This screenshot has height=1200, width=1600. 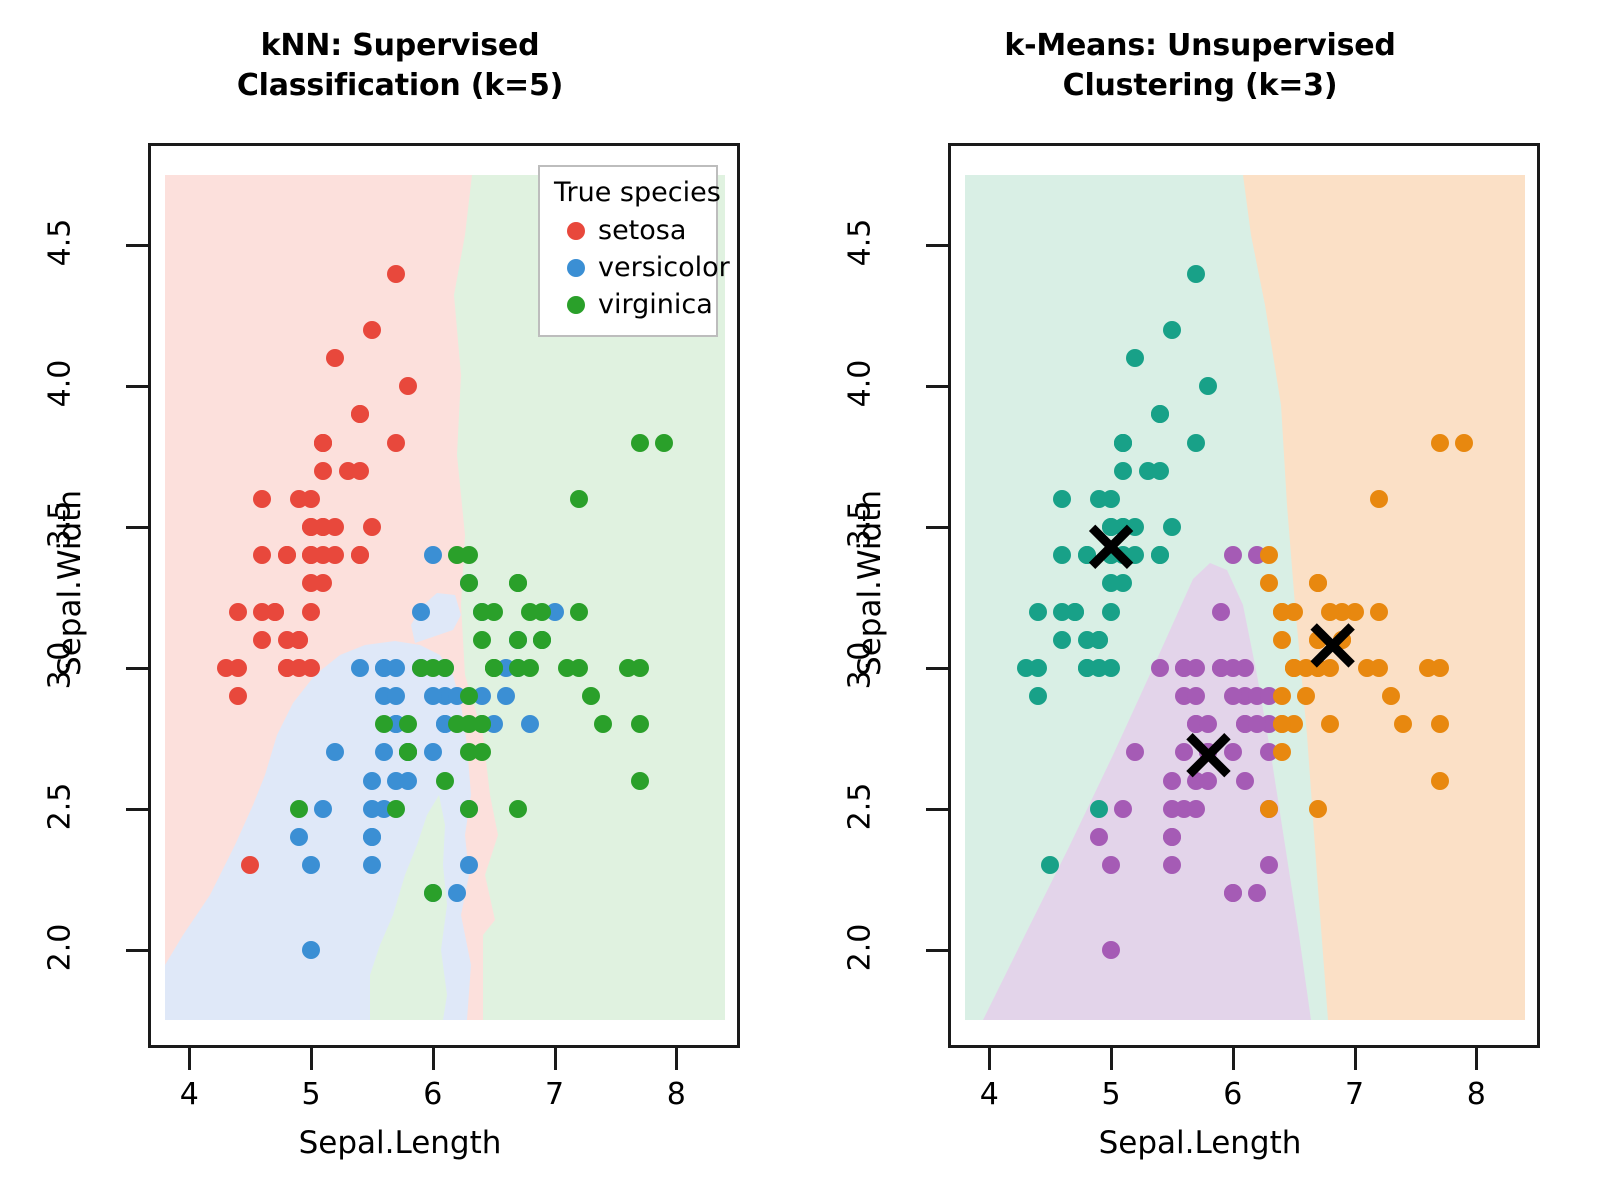 What do you see at coordinates (576, 304) in the screenshot?
I see `legend-swatch-virginica-icon` at bounding box center [576, 304].